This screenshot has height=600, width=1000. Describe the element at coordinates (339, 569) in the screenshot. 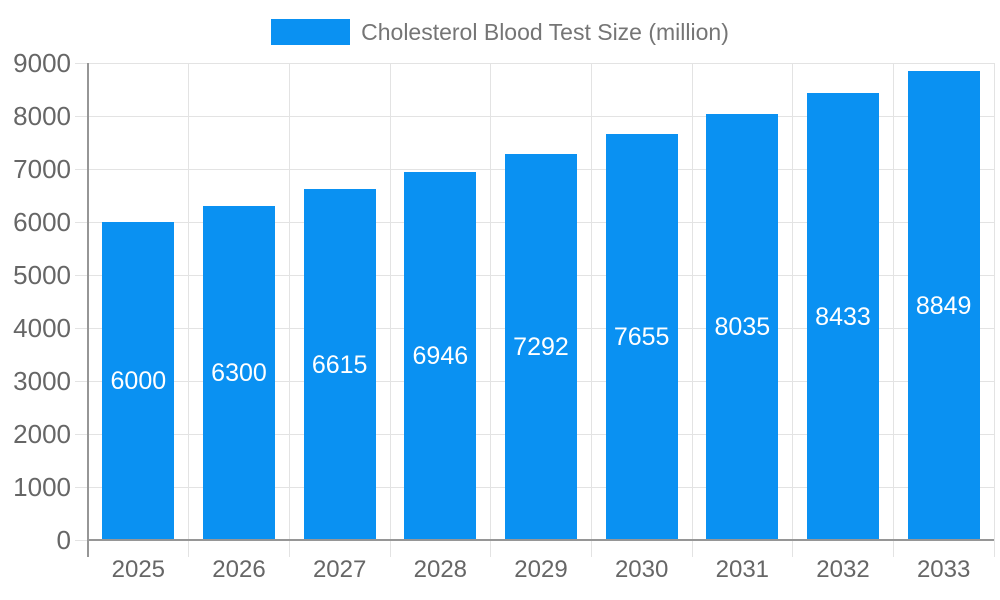

I see `x-axis-label: 2027` at that location.